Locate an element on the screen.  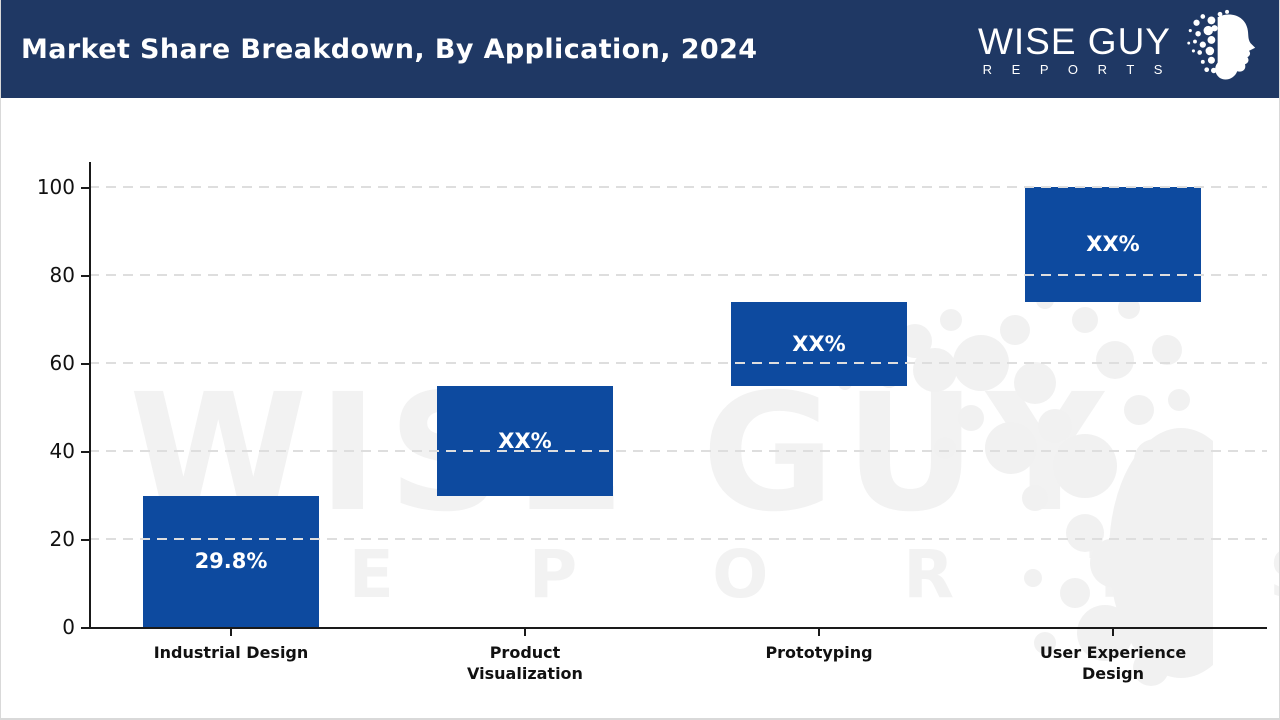
logo-head-icon is located at coordinates (1220, 49).